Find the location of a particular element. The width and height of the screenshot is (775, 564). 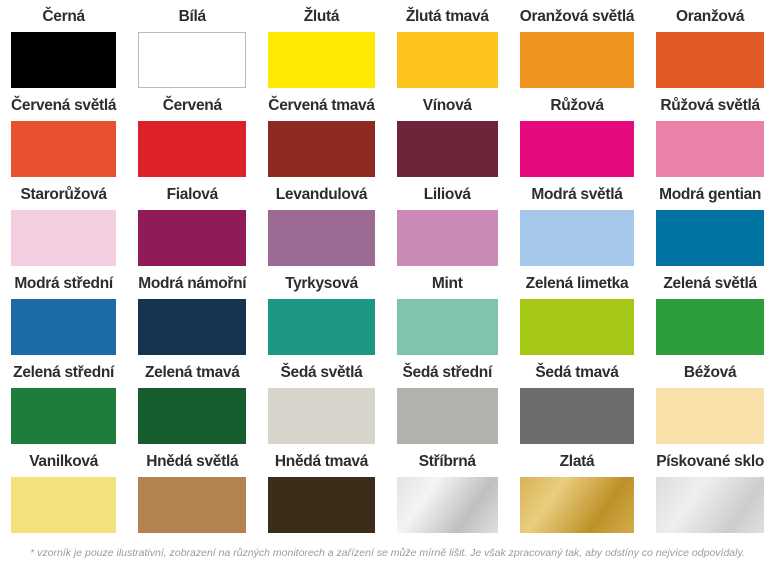

swatch-label: Červená světlá is located at coordinates (64, 105).